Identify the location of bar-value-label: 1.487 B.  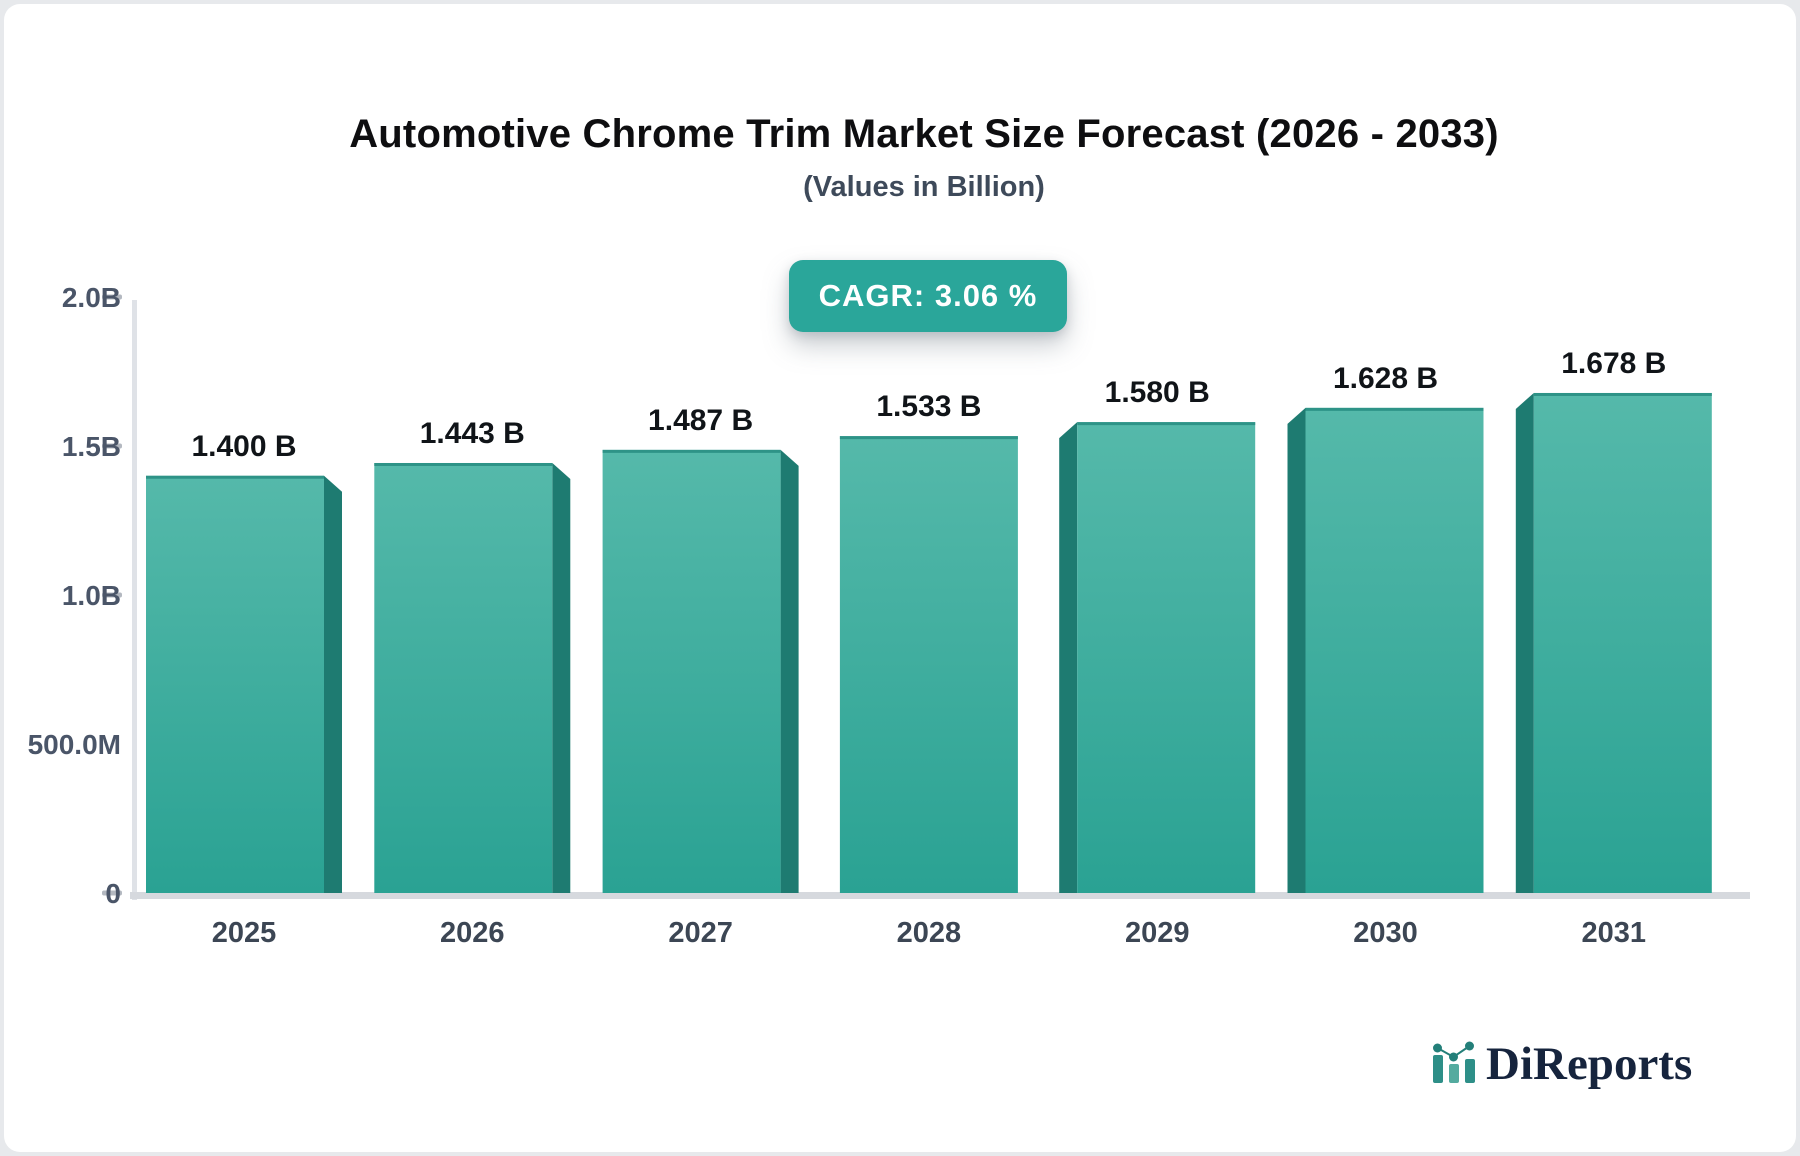
(700, 420).